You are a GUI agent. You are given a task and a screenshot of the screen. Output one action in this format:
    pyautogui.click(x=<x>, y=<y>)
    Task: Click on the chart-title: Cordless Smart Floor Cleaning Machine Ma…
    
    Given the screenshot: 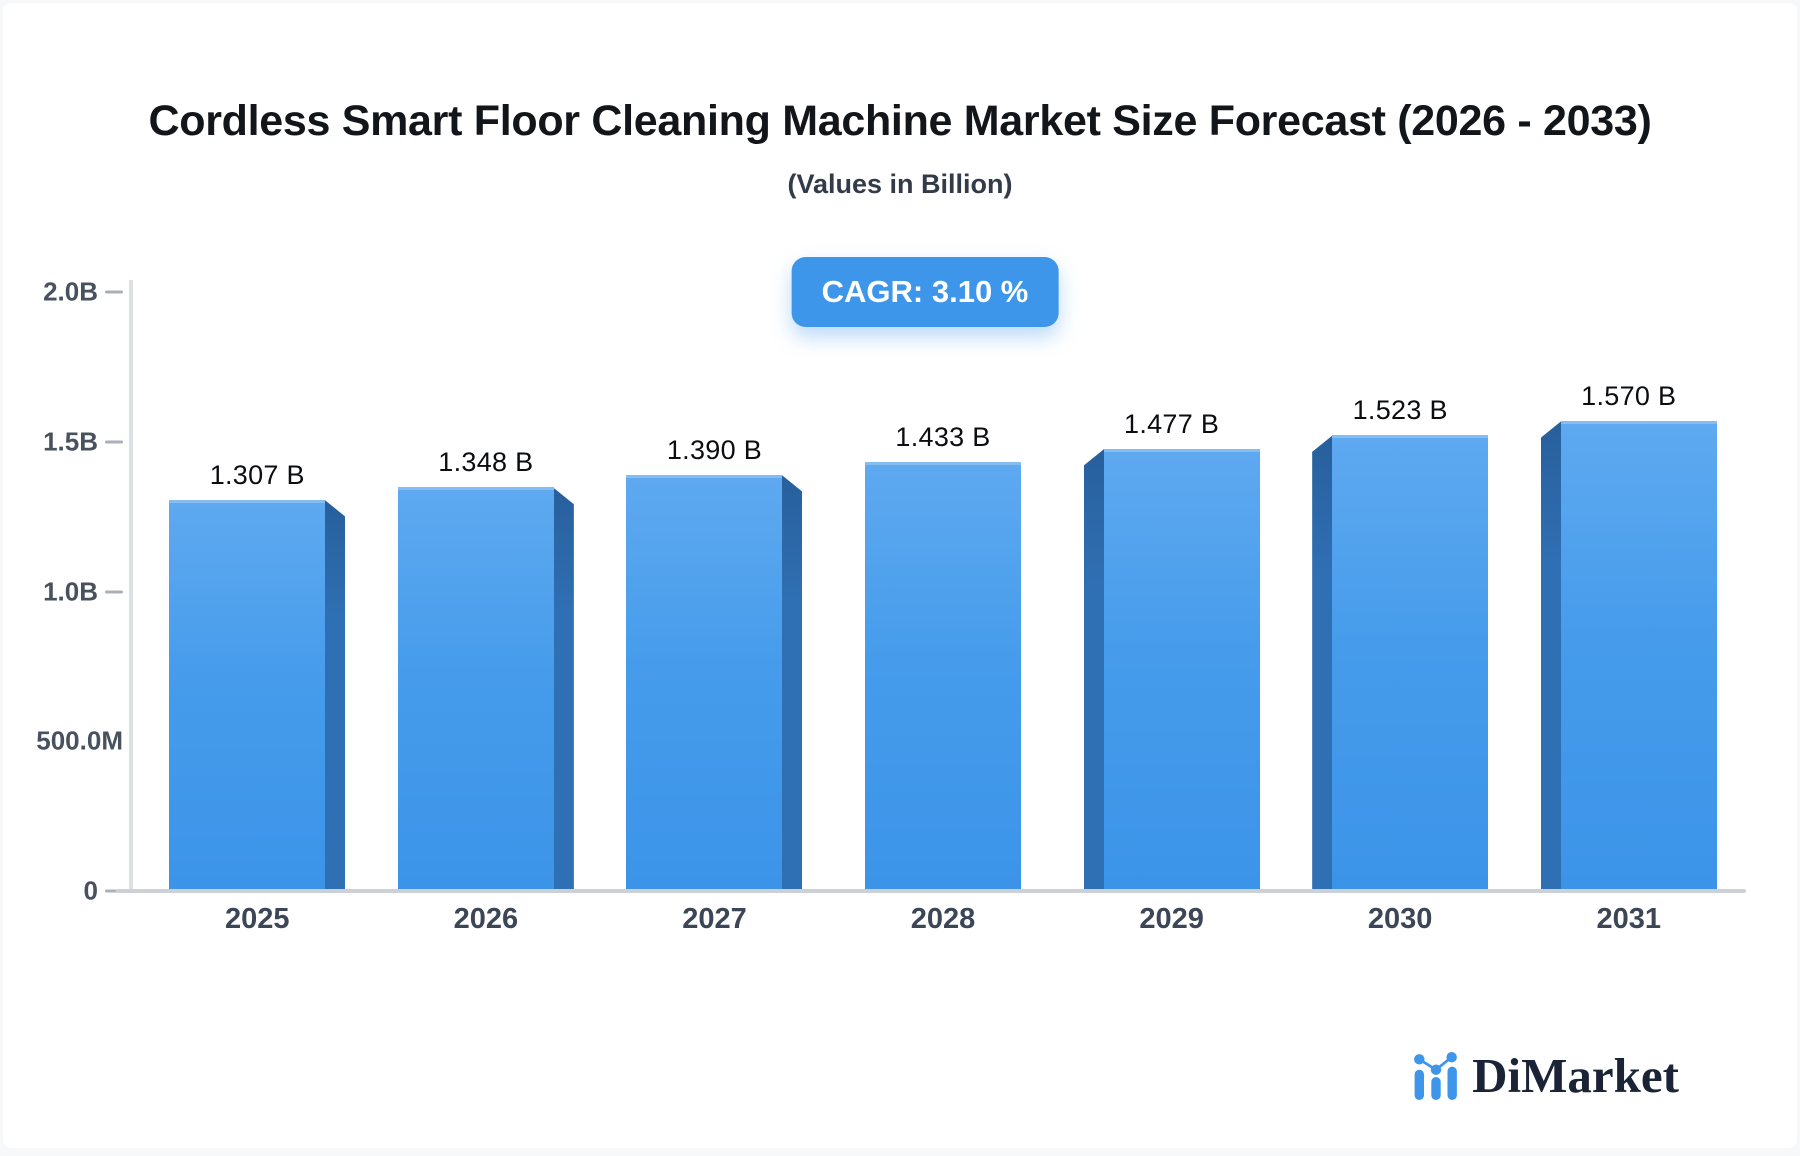 What is the action you would take?
    pyautogui.click(x=900, y=121)
    